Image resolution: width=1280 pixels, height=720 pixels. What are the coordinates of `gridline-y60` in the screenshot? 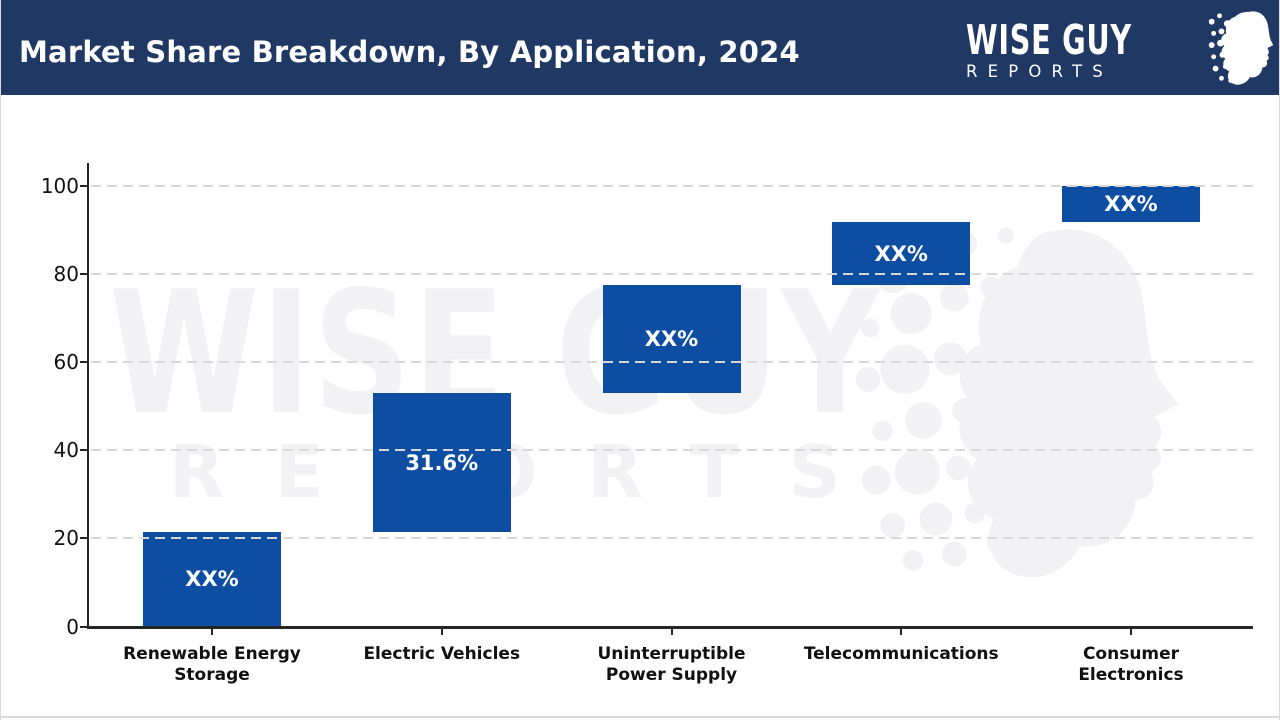 It's located at (672, 362).